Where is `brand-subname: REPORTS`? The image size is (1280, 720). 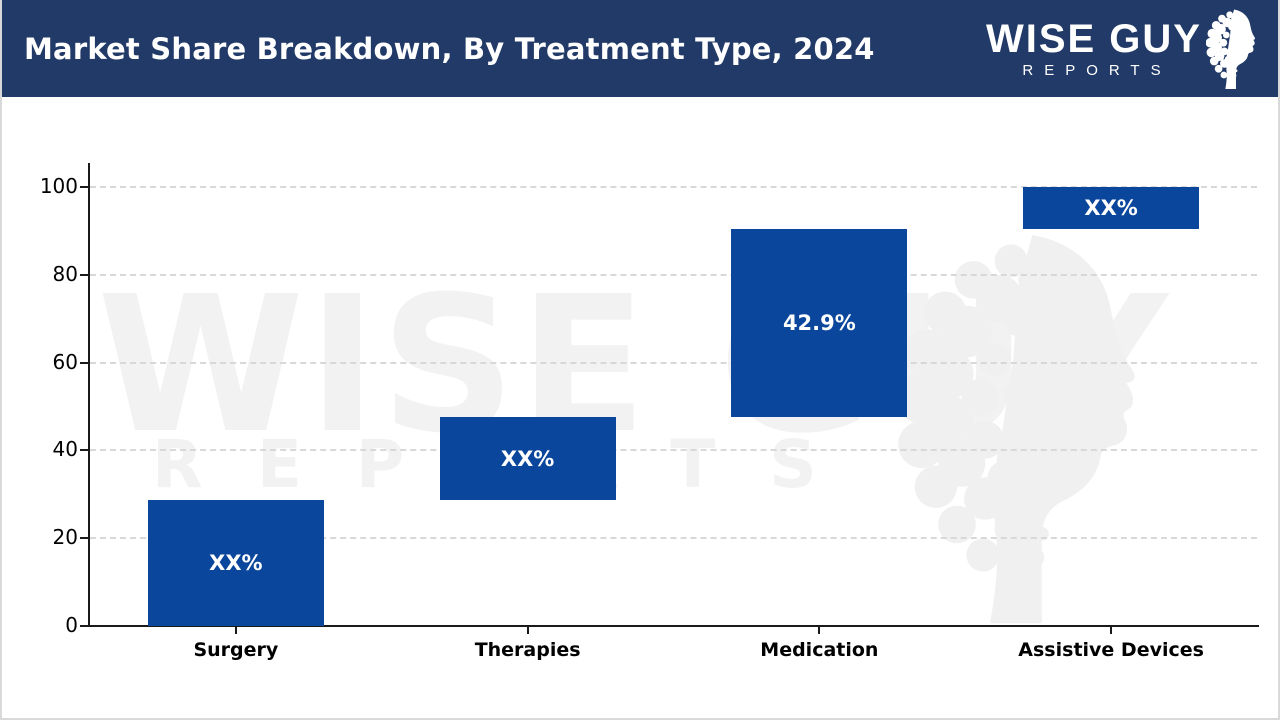 brand-subname: REPORTS is located at coordinates (1097, 70).